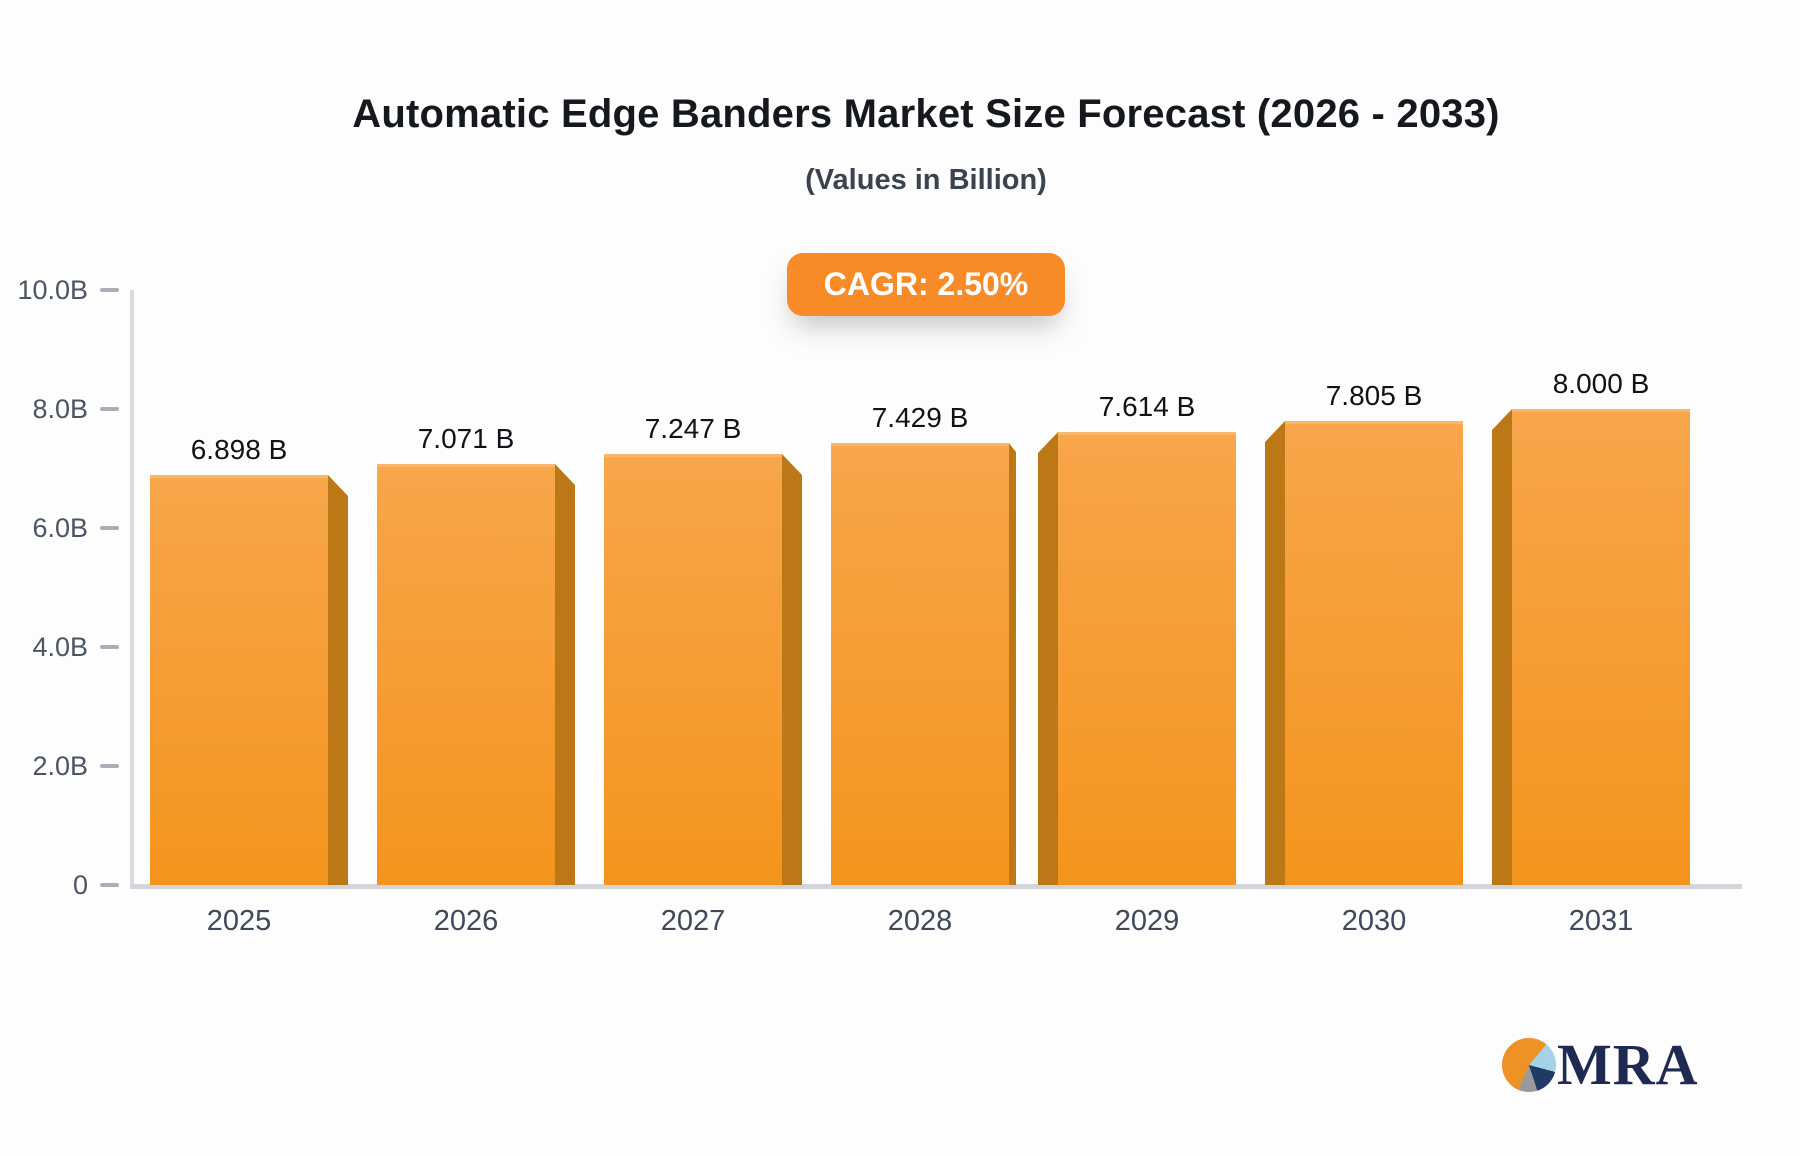 The height and width of the screenshot is (1156, 1800). I want to click on bar-side-2027, so click(792, 669).